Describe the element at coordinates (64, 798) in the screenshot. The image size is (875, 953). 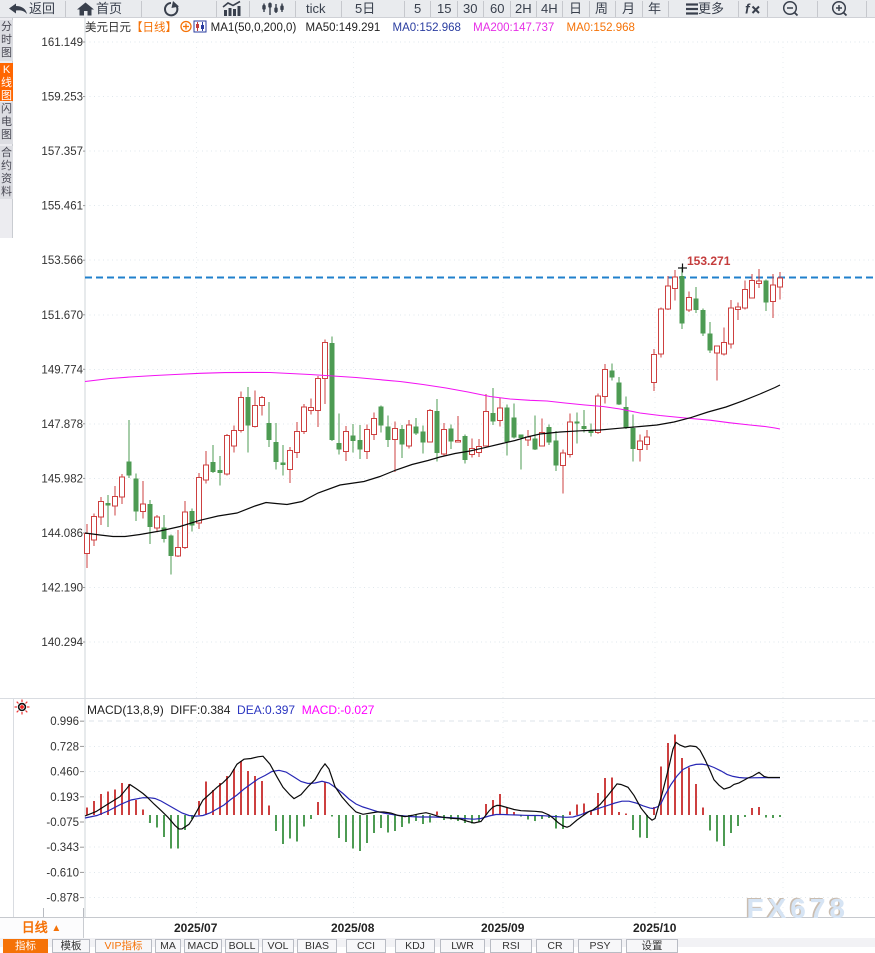
I see `svg-text: 0.193` at that location.